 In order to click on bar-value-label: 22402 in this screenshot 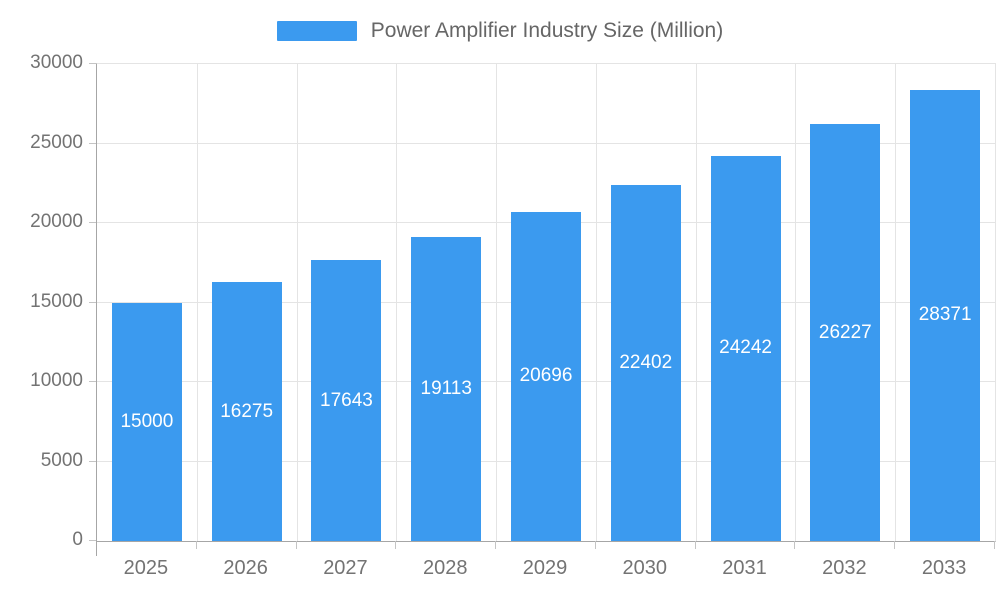, I will do `click(646, 362)`.